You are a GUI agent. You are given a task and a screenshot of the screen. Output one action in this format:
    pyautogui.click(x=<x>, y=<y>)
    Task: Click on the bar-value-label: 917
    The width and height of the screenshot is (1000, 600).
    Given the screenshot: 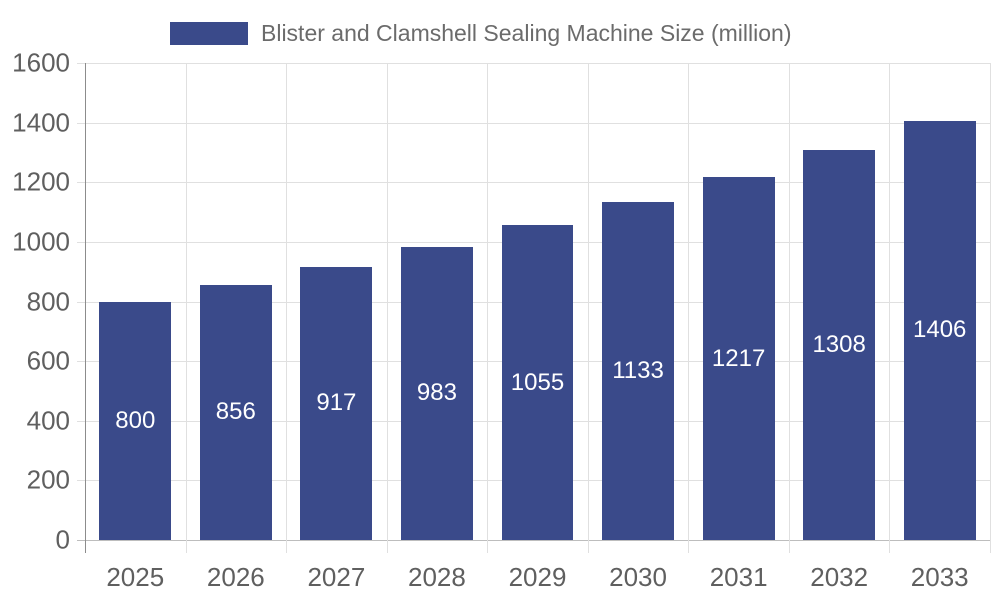 What is the action you would take?
    pyautogui.click(x=336, y=403)
    